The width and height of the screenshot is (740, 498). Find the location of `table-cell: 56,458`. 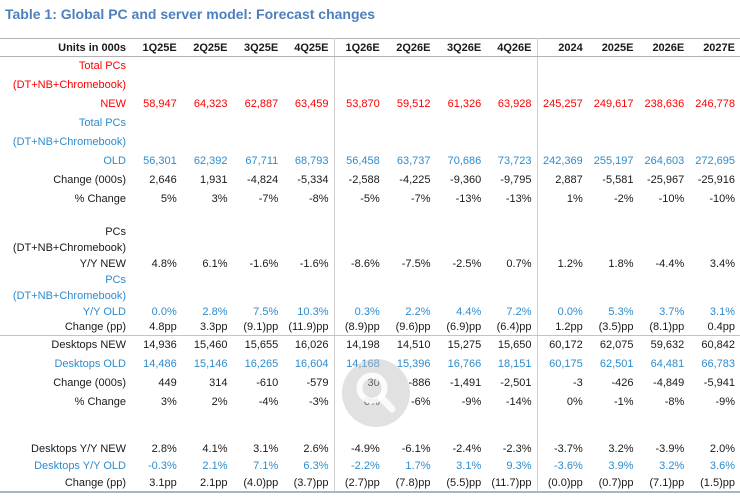

table-cell: 56,458 is located at coordinates (359, 161).